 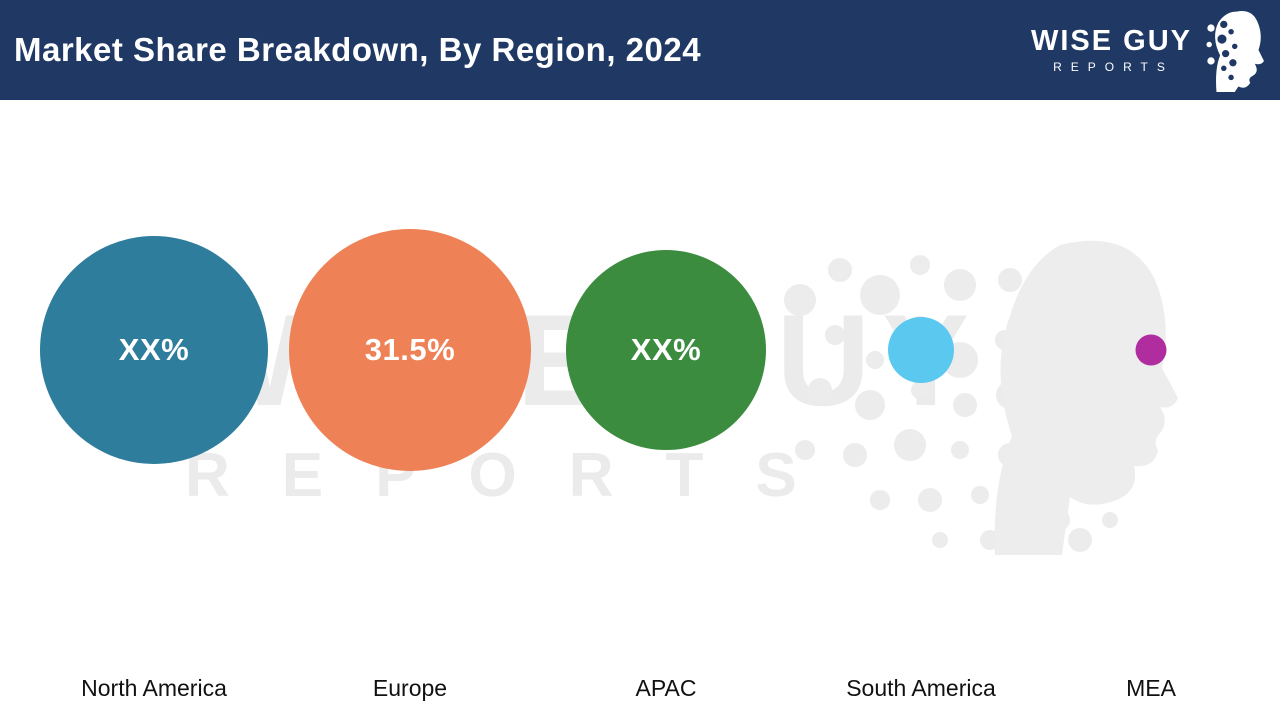 I want to click on page-title: Market Share Breakdown, By Region, 2024, so click(x=358, y=49).